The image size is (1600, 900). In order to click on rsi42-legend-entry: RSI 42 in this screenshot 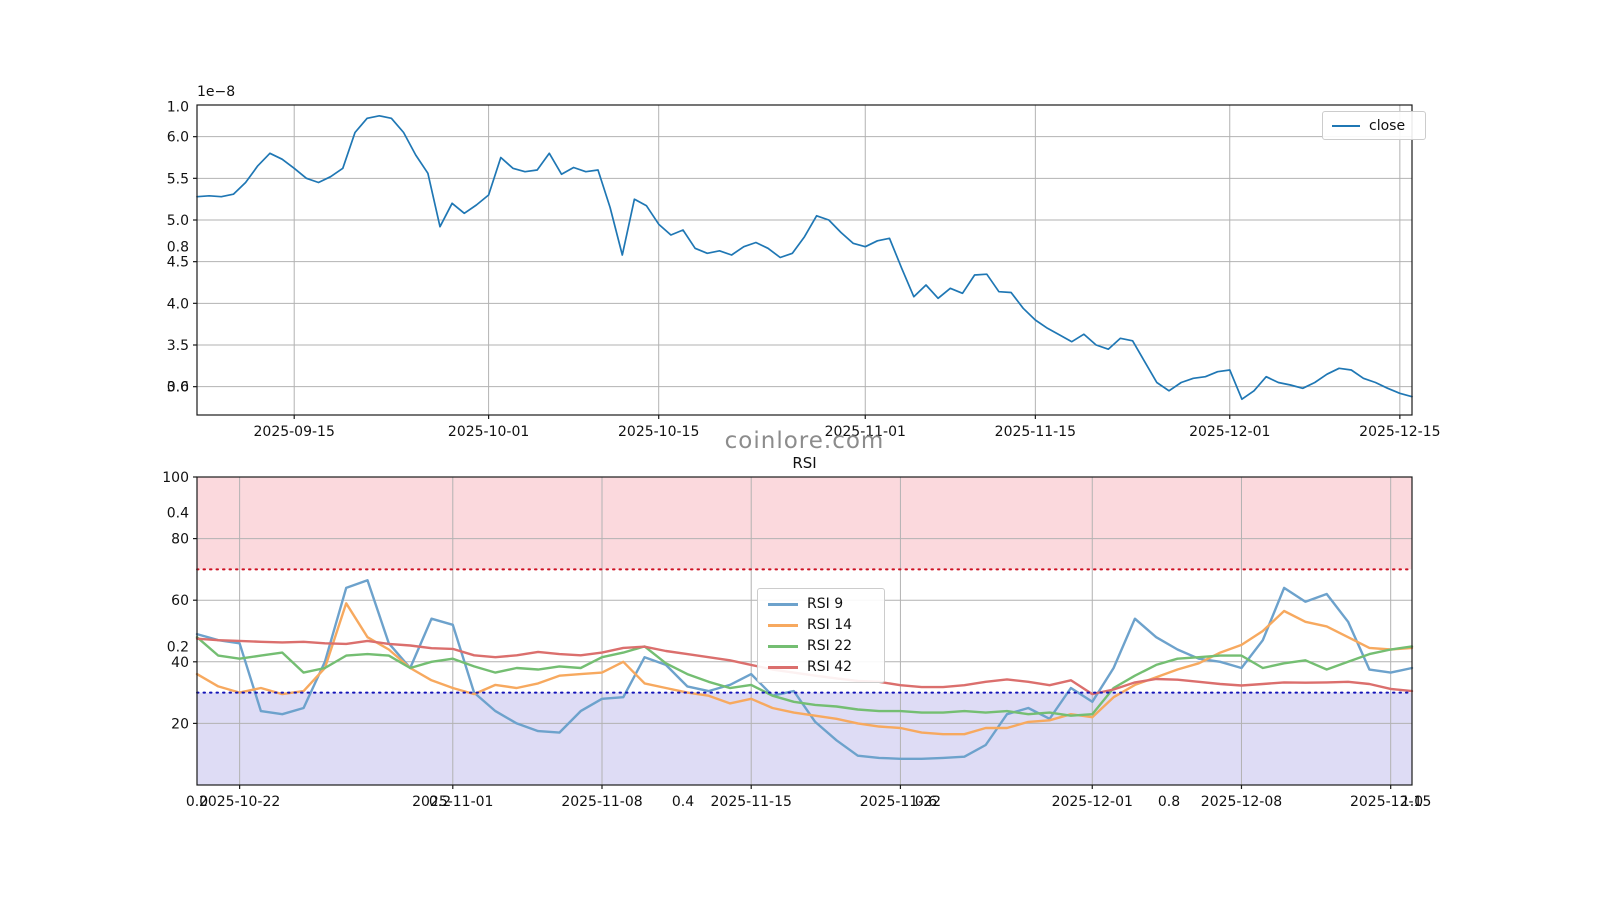, I will do `click(821, 667)`.